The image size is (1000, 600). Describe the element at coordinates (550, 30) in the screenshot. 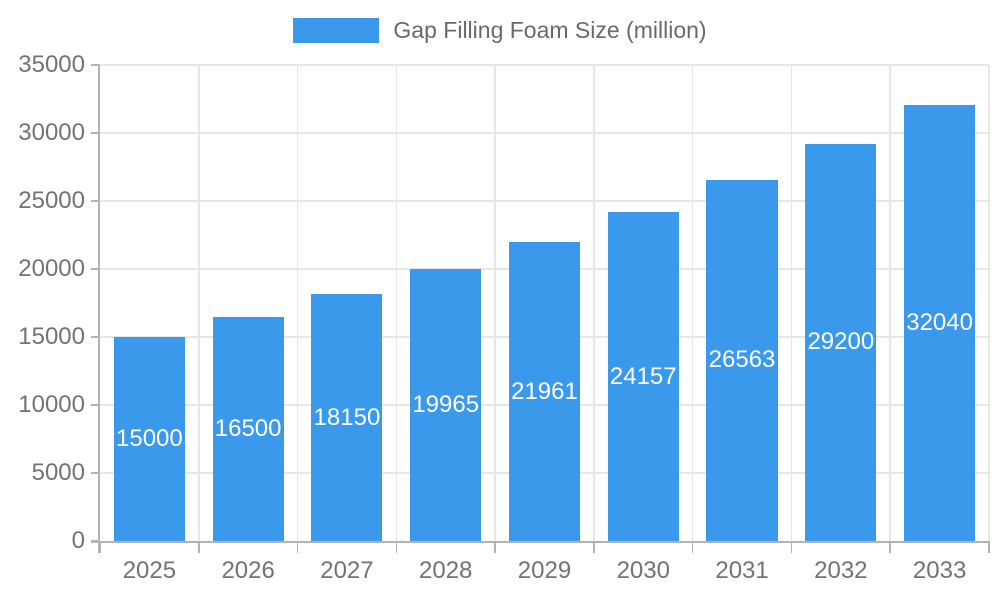

I see `legend-label: Gap Filling Foam Size (million)` at that location.